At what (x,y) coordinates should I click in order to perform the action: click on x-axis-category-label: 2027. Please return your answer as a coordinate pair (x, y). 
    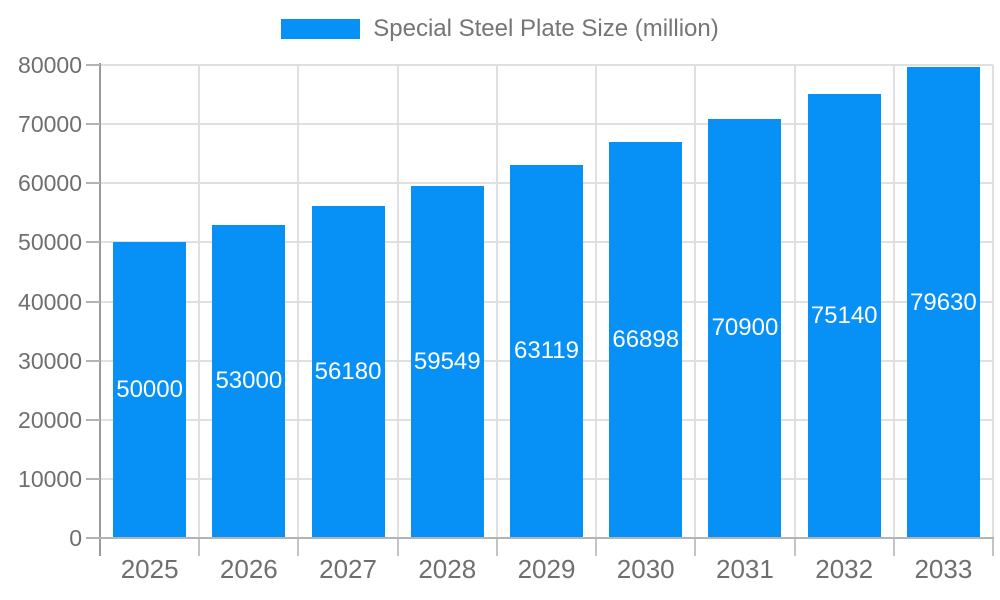
    Looking at the image, I should click on (348, 569).